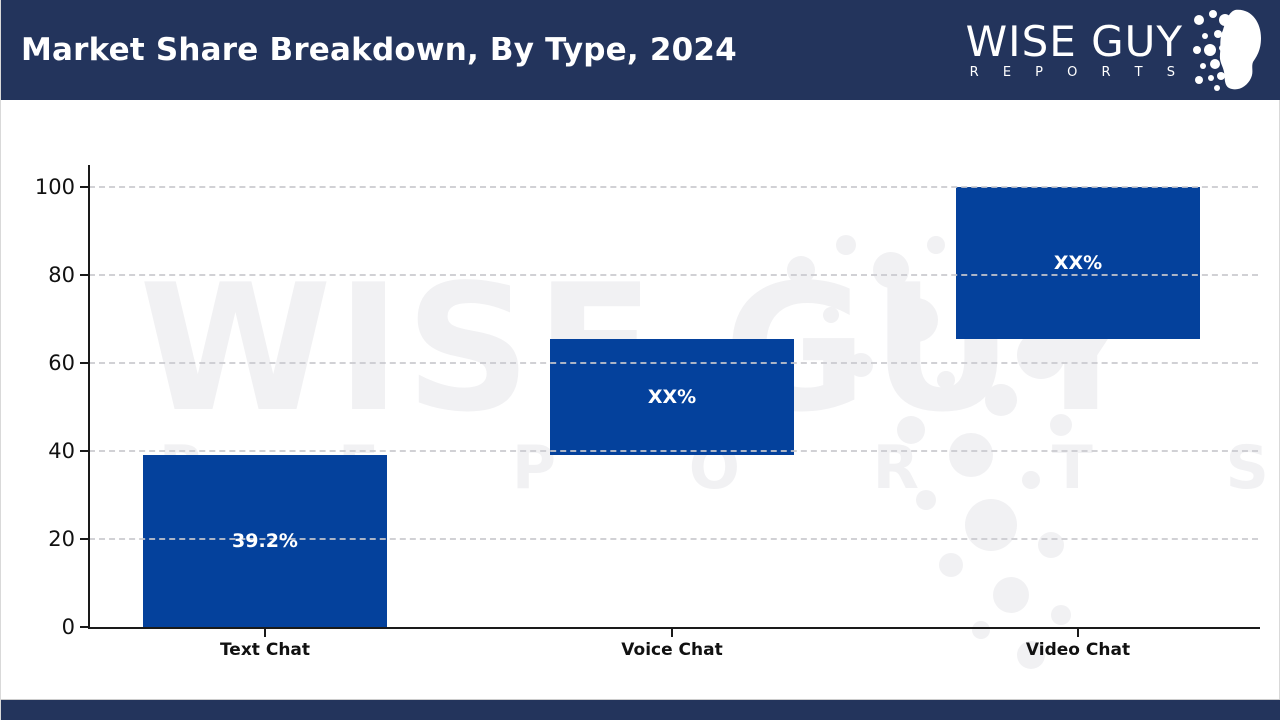 This screenshot has height=720, width=1280. I want to click on logo-face-icon, so click(1227, 50).